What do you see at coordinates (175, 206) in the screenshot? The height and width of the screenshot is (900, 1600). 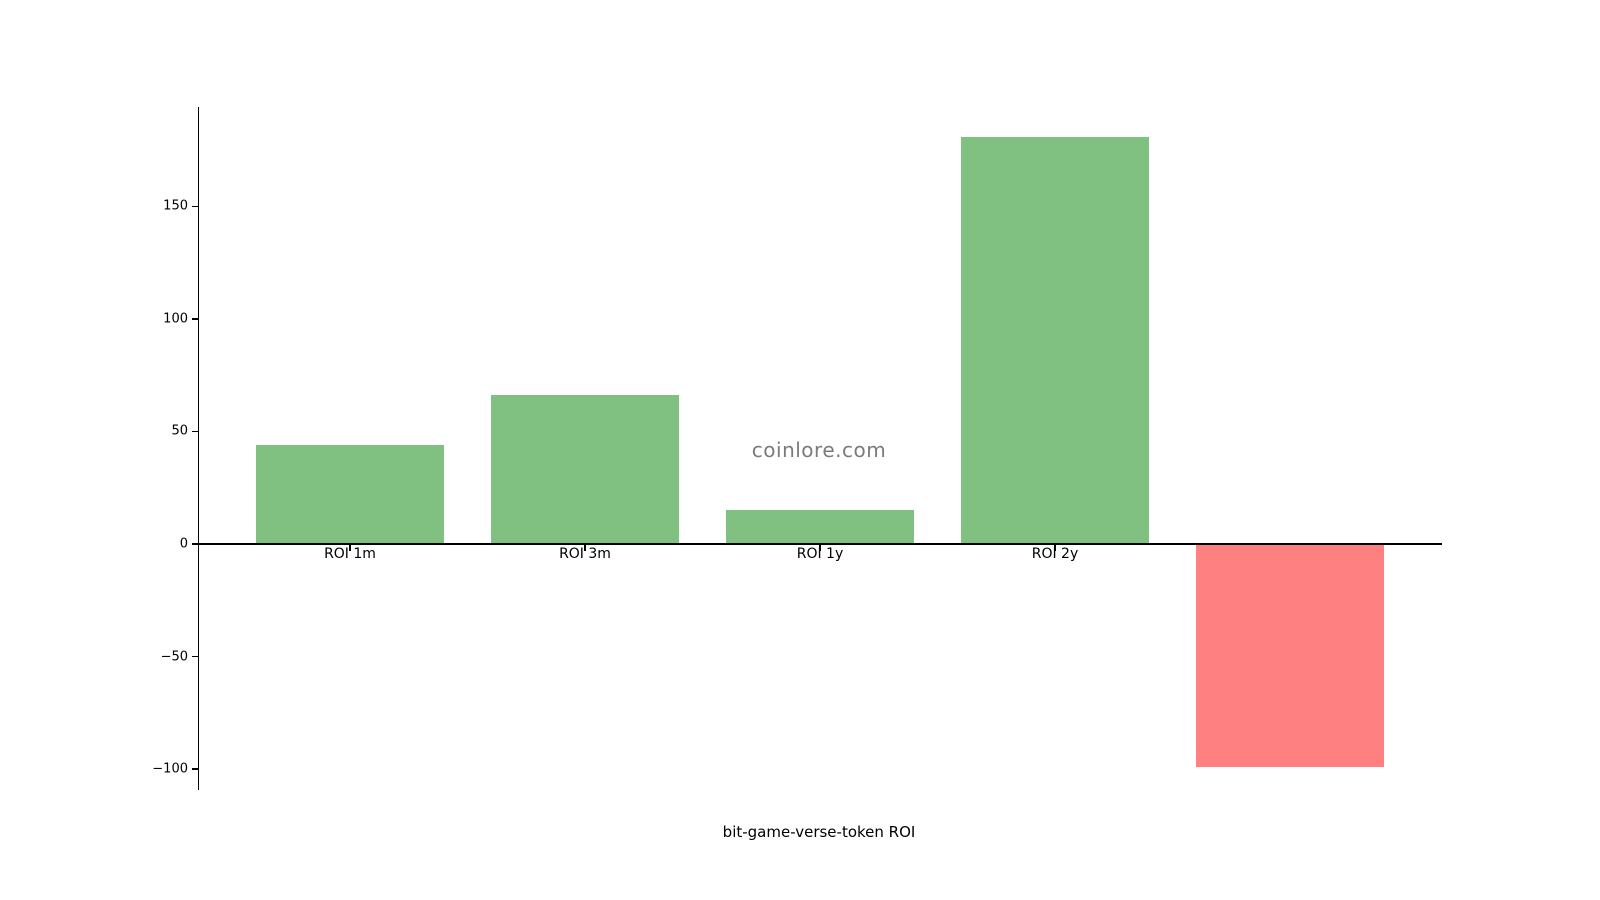 I see `y-tick-label: 150` at bounding box center [175, 206].